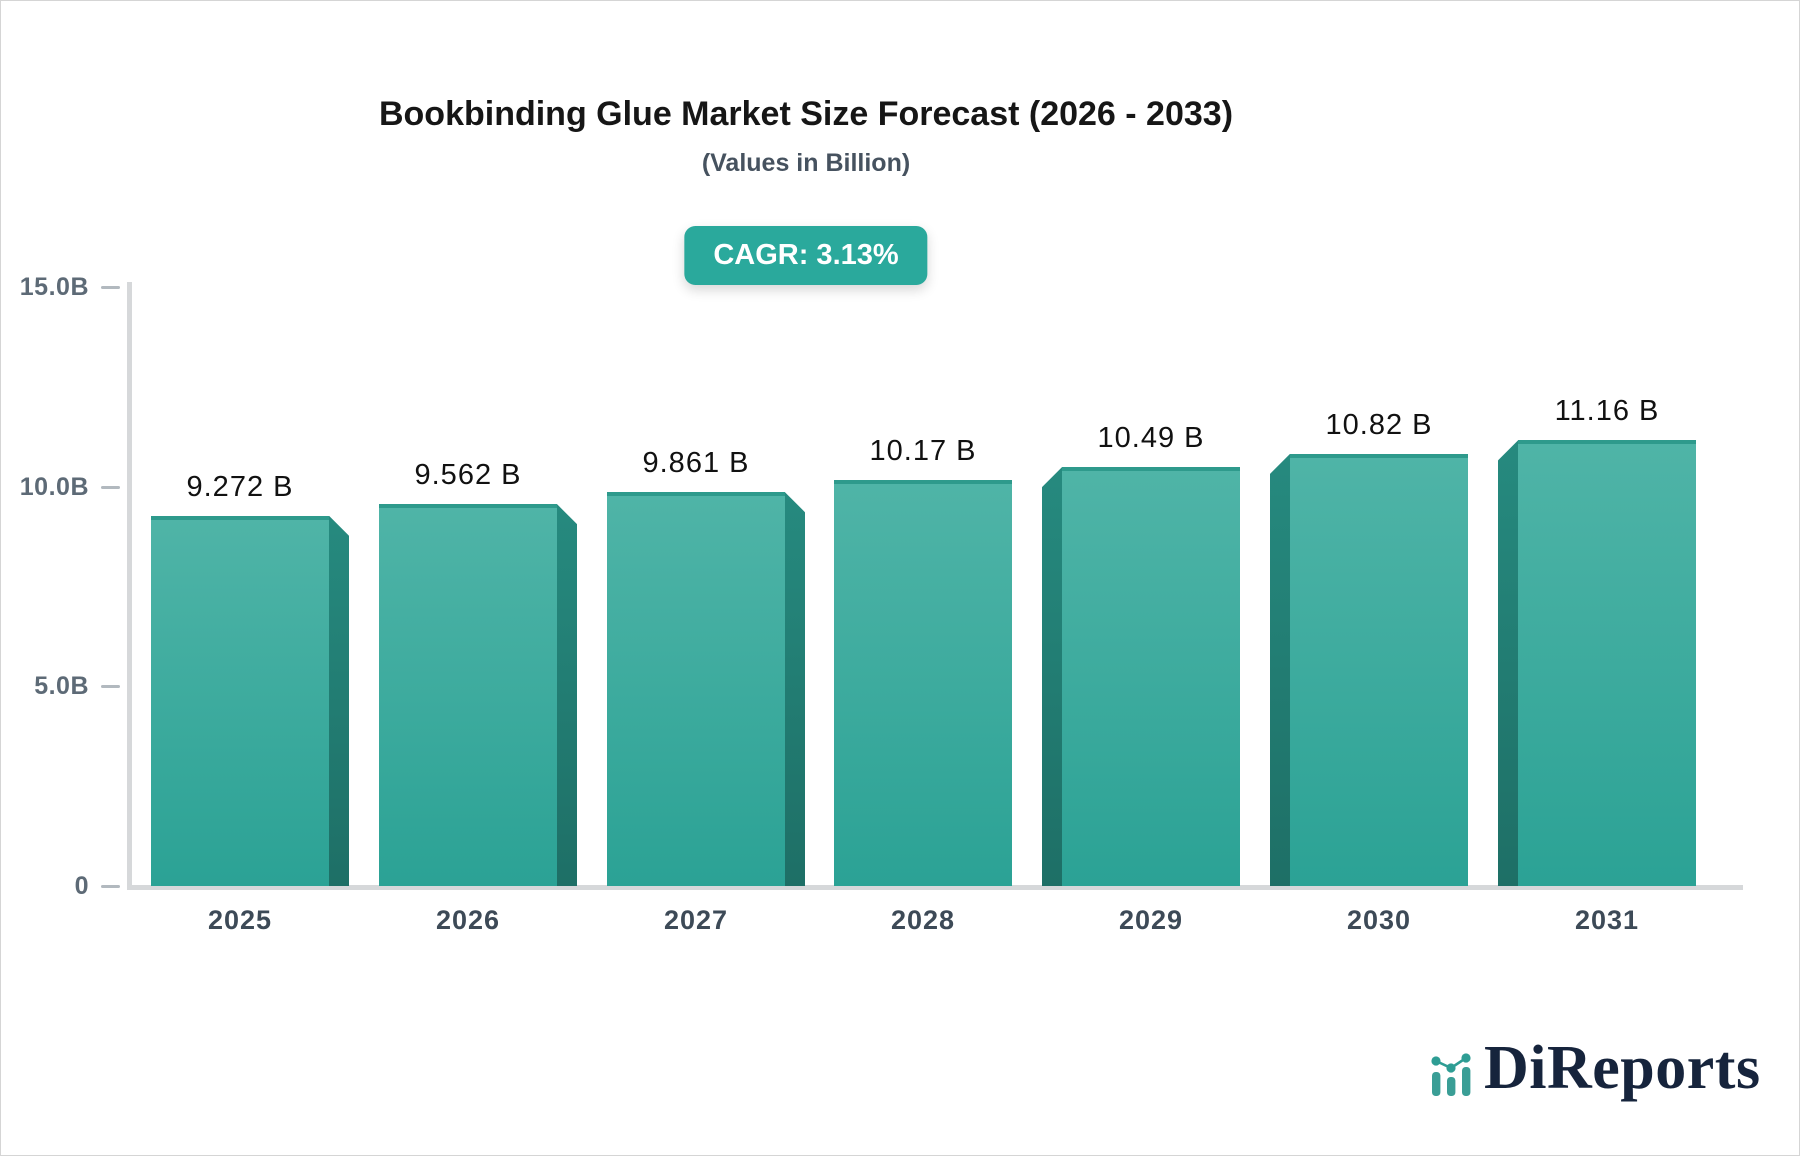 The height and width of the screenshot is (1156, 1800). Describe the element at coordinates (806, 255) in the screenshot. I see `cagr-badge: CAGR: 3.13%` at that location.